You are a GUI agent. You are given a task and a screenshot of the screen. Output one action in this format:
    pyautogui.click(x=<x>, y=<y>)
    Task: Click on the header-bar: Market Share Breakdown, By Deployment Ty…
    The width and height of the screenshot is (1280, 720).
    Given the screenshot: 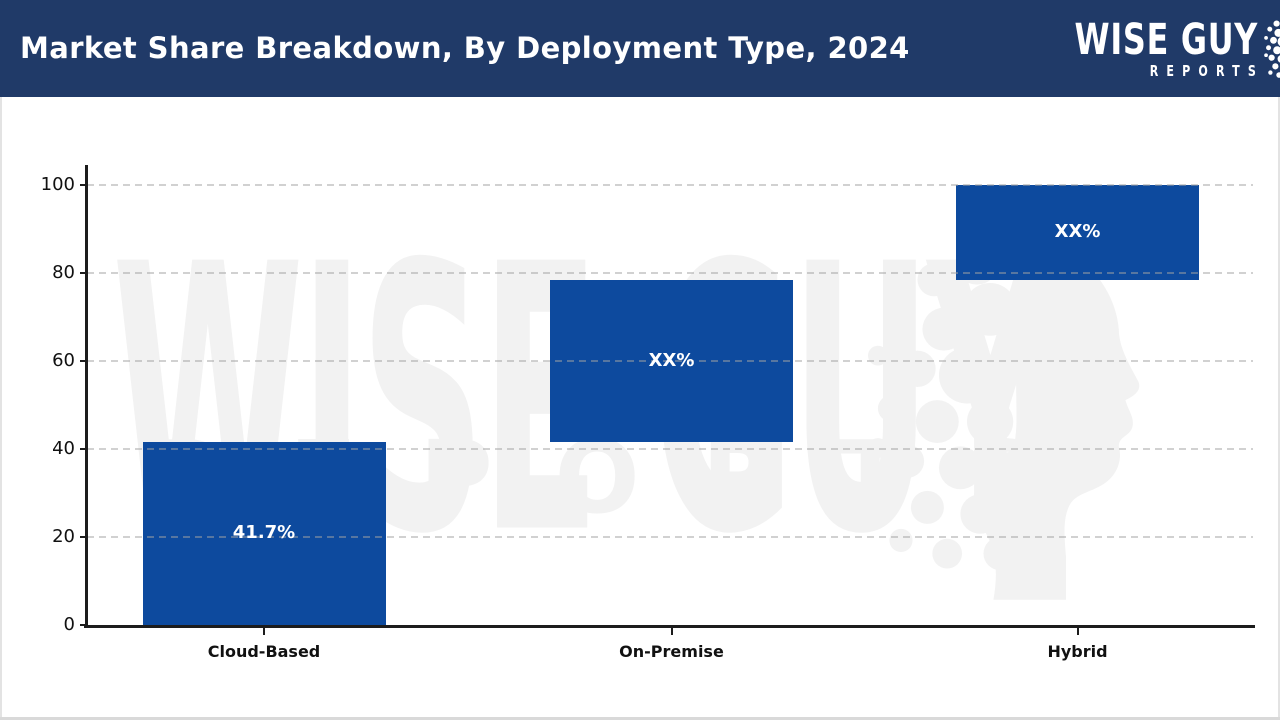 What is the action you would take?
    pyautogui.click(x=640, y=48)
    